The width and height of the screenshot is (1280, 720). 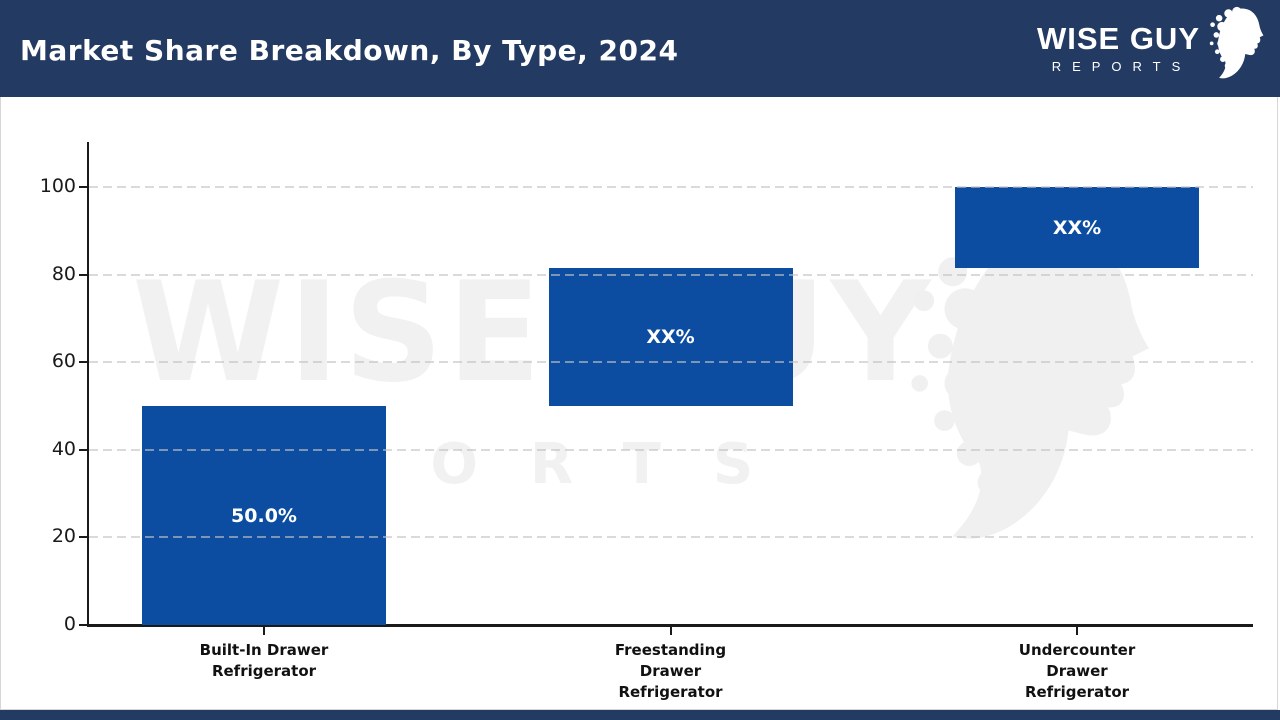 I want to click on y-tick-label: 60, so click(x=63, y=361).